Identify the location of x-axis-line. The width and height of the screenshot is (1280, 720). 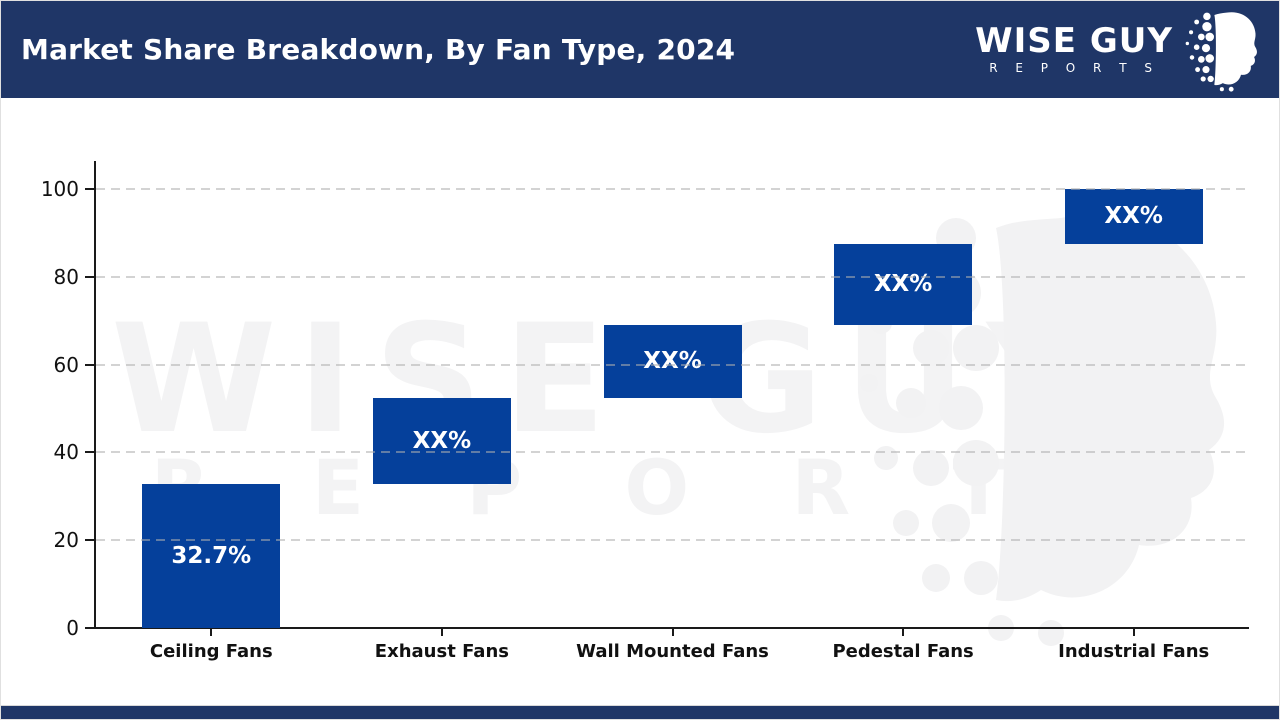
(671, 628).